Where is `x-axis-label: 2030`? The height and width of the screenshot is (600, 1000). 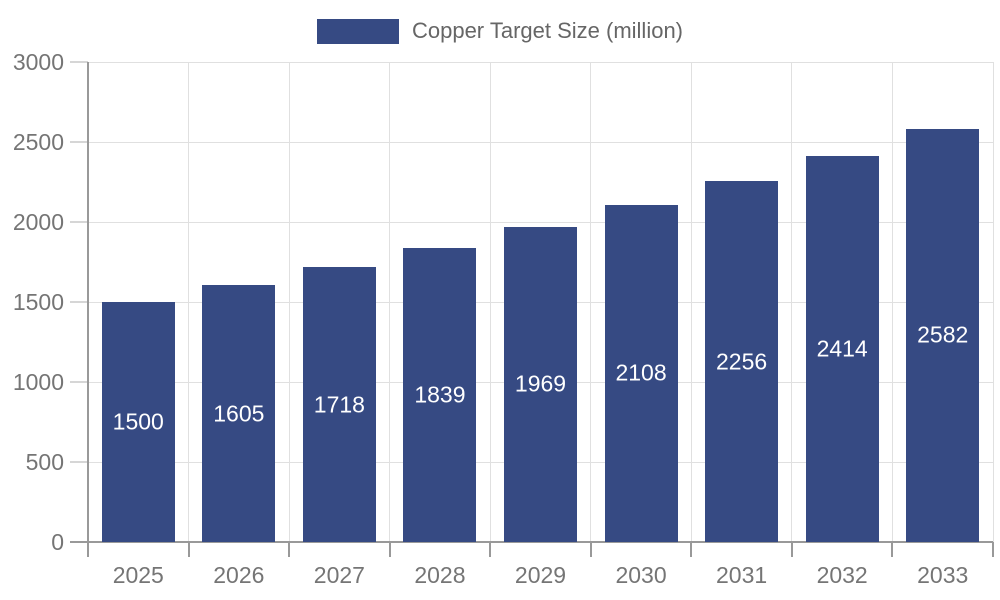 x-axis-label: 2030 is located at coordinates (641, 575).